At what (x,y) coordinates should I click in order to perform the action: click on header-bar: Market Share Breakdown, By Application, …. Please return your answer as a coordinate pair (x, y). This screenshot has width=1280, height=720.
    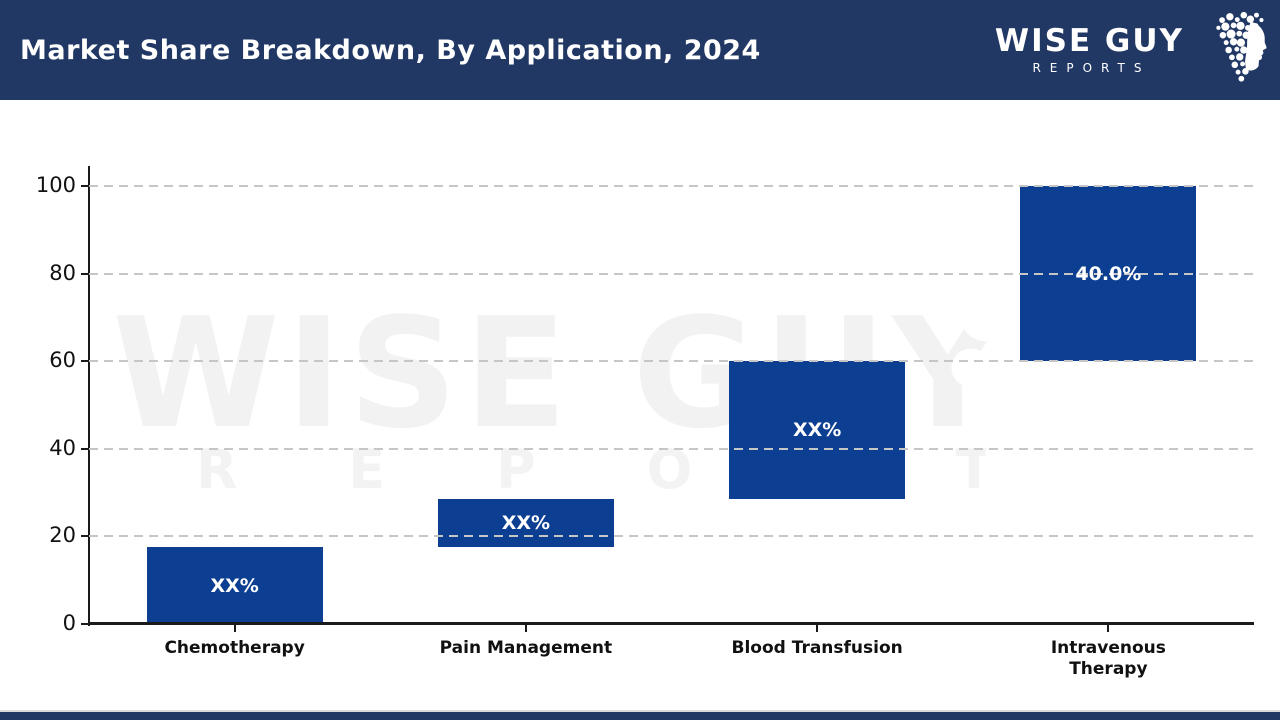
    Looking at the image, I should click on (640, 50).